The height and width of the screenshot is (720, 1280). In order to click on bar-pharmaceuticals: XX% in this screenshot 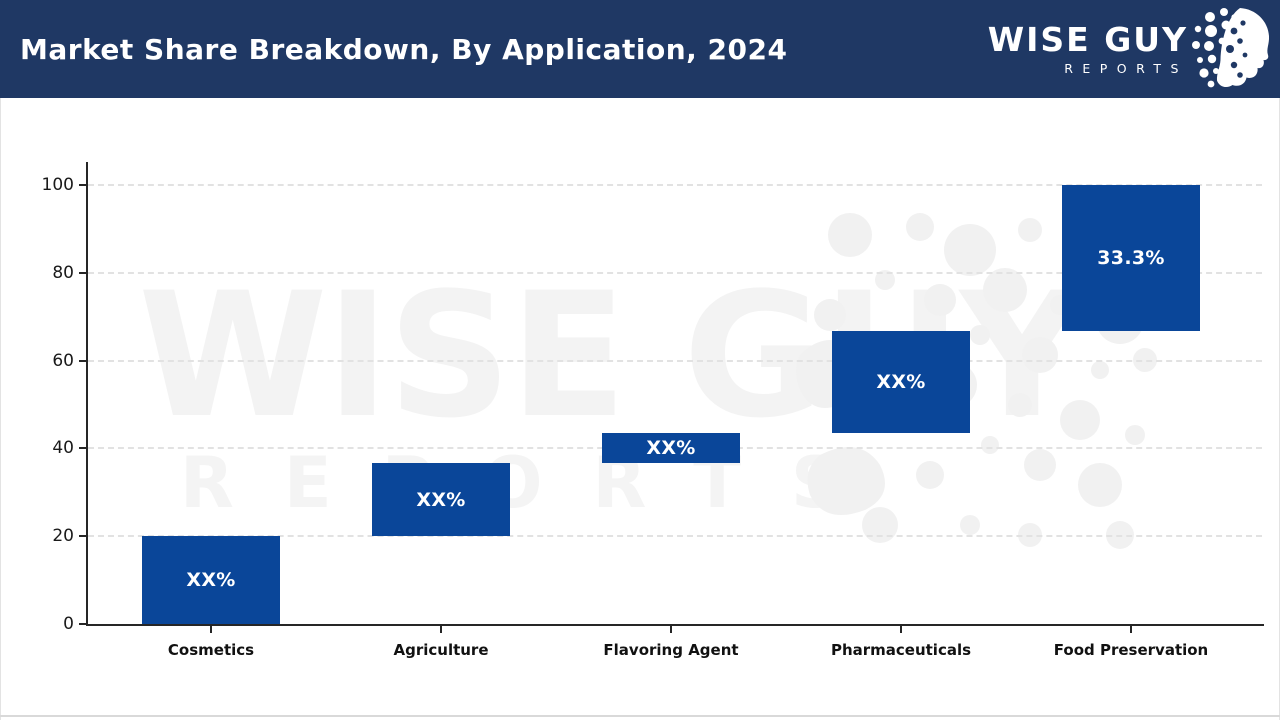, I will do `click(901, 382)`.